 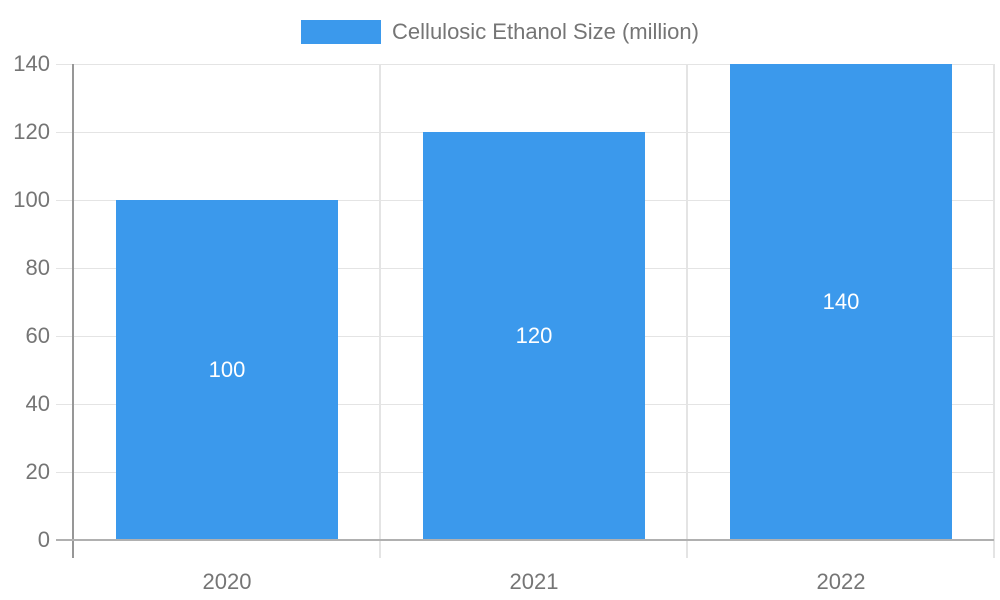 What do you see at coordinates (31, 131) in the screenshot?
I see `y-axis-tick-label-120: 120` at bounding box center [31, 131].